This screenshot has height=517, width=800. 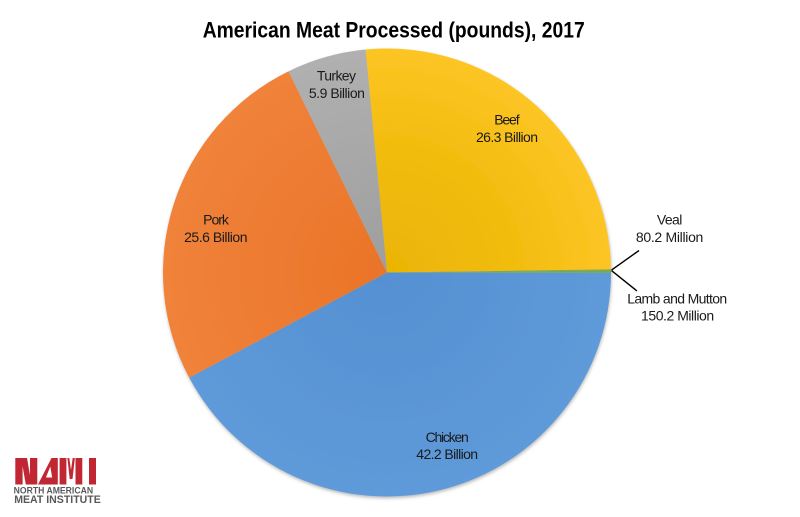 I want to click on svg-text: Veal, so click(x=670, y=220).